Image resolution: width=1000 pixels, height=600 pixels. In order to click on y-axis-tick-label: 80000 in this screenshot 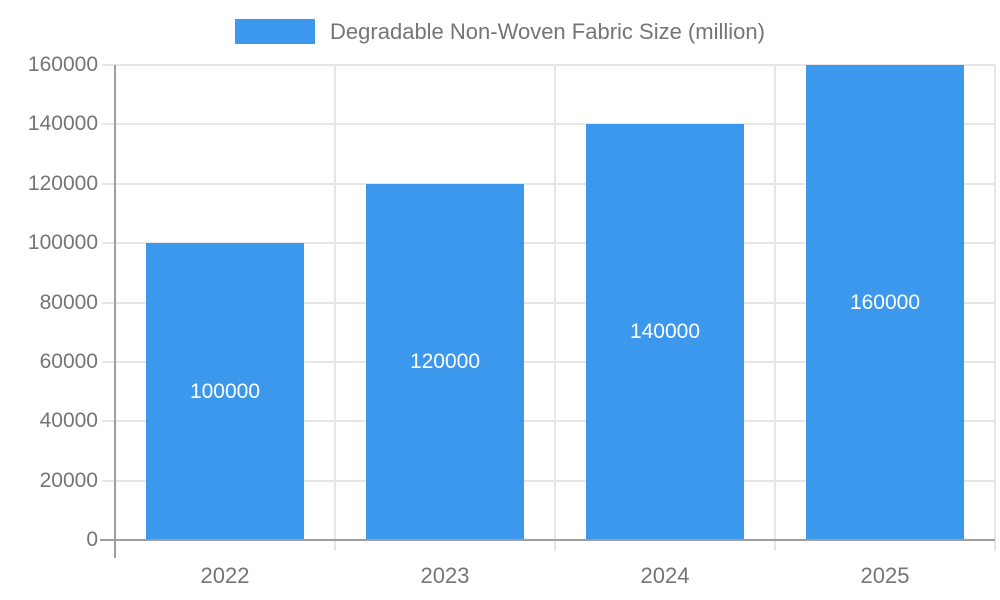, I will do `click(68, 302)`.